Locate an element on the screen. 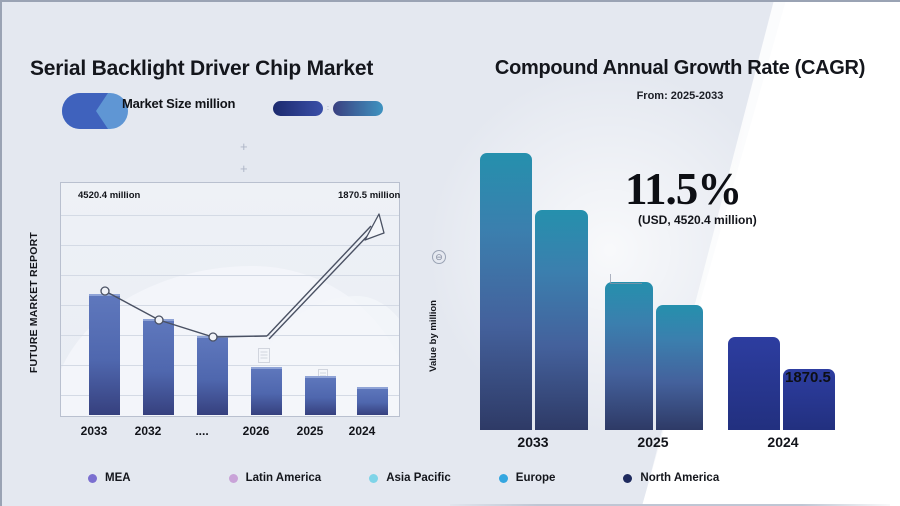 The image size is (900, 506). series-color-pills: : is located at coordinates (328, 108).